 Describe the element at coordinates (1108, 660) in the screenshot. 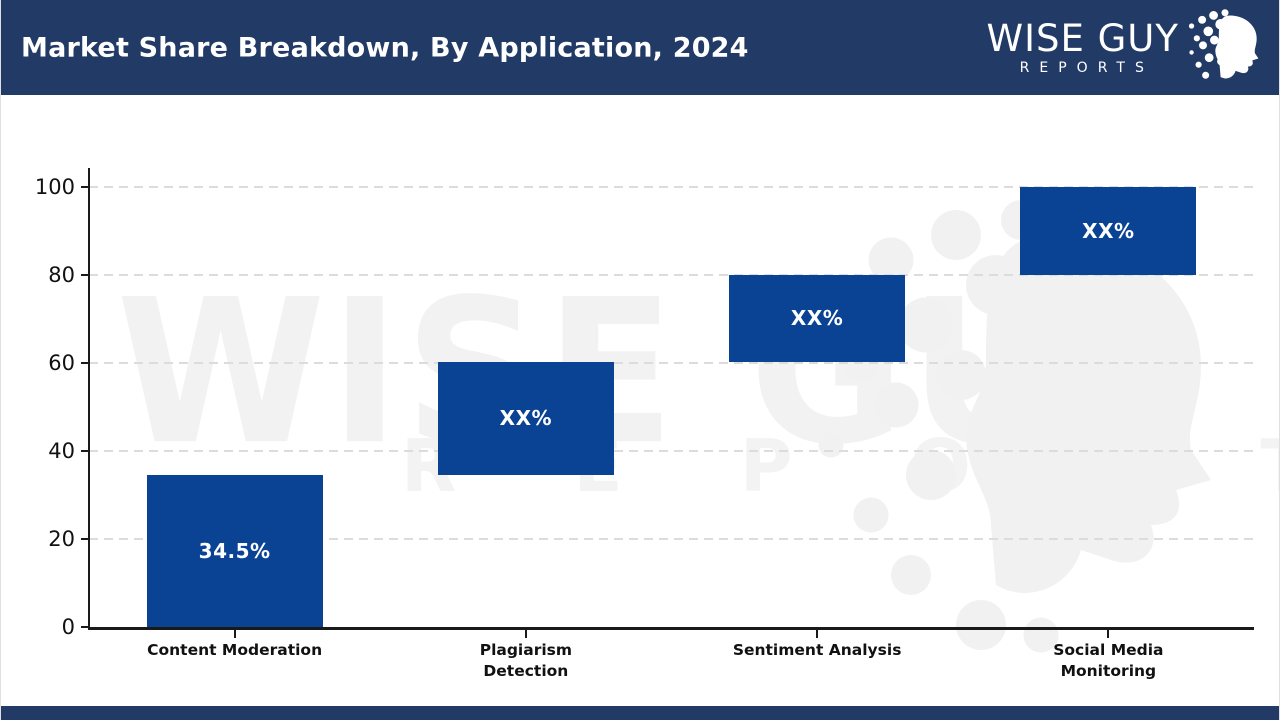

I see `x-category-label: Social Media Monitoring` at that location.